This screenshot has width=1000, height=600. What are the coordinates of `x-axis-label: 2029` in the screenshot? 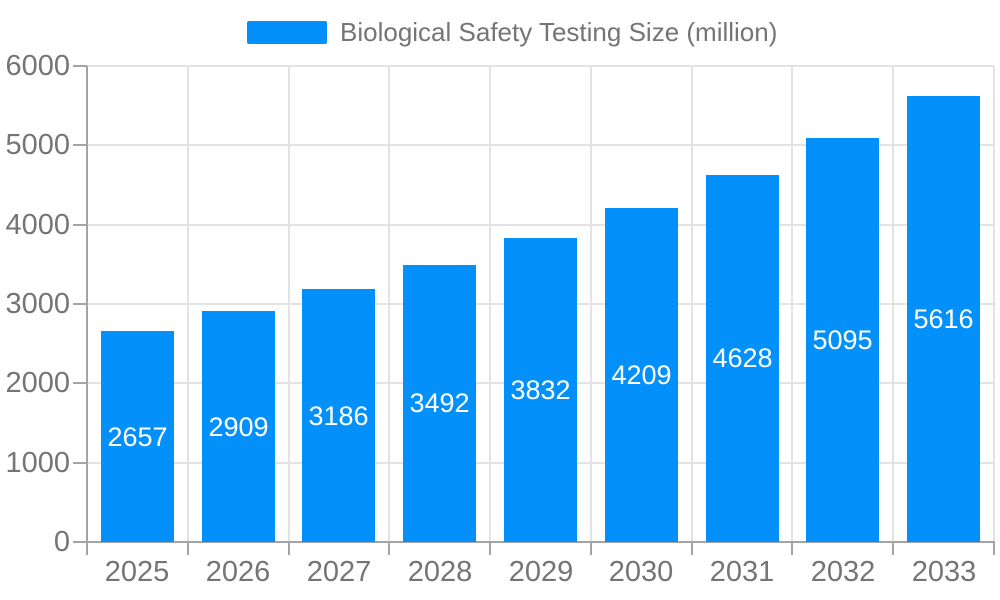 It's located at (541, 572).